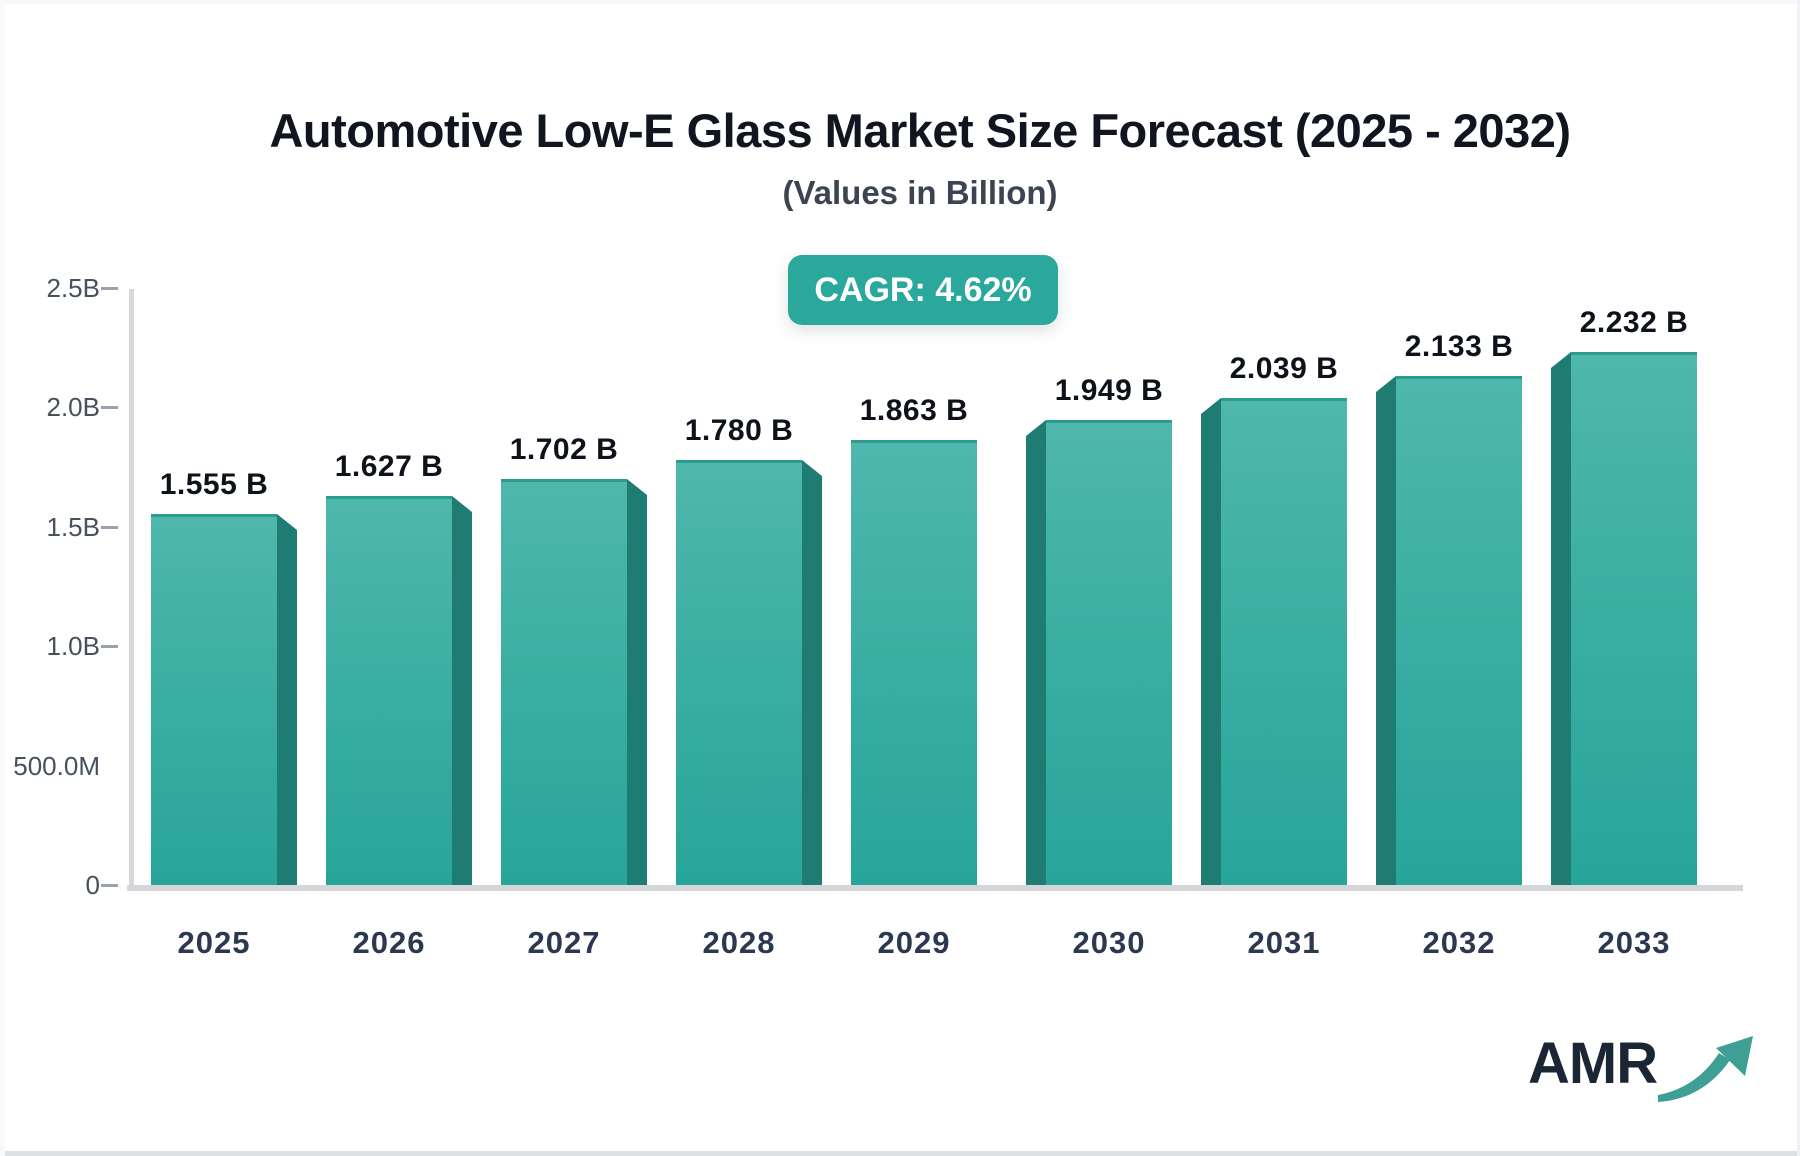 Image resolution: width=1800 pixels, height=1156 pixels. What do you see at coordinates (1036, 652) in the screenshot?
I see `bar-3d-side-2030` at bounding box center [1036, 652].